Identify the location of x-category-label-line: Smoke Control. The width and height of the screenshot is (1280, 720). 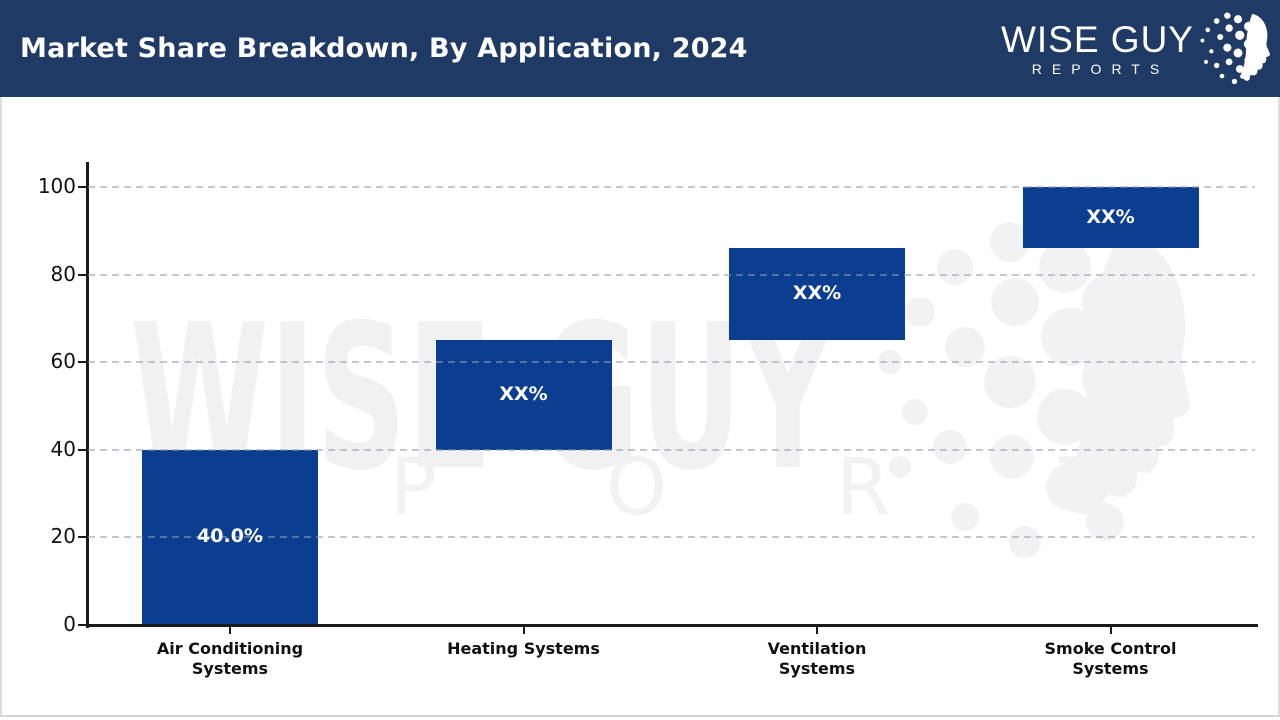
(1110, 648).